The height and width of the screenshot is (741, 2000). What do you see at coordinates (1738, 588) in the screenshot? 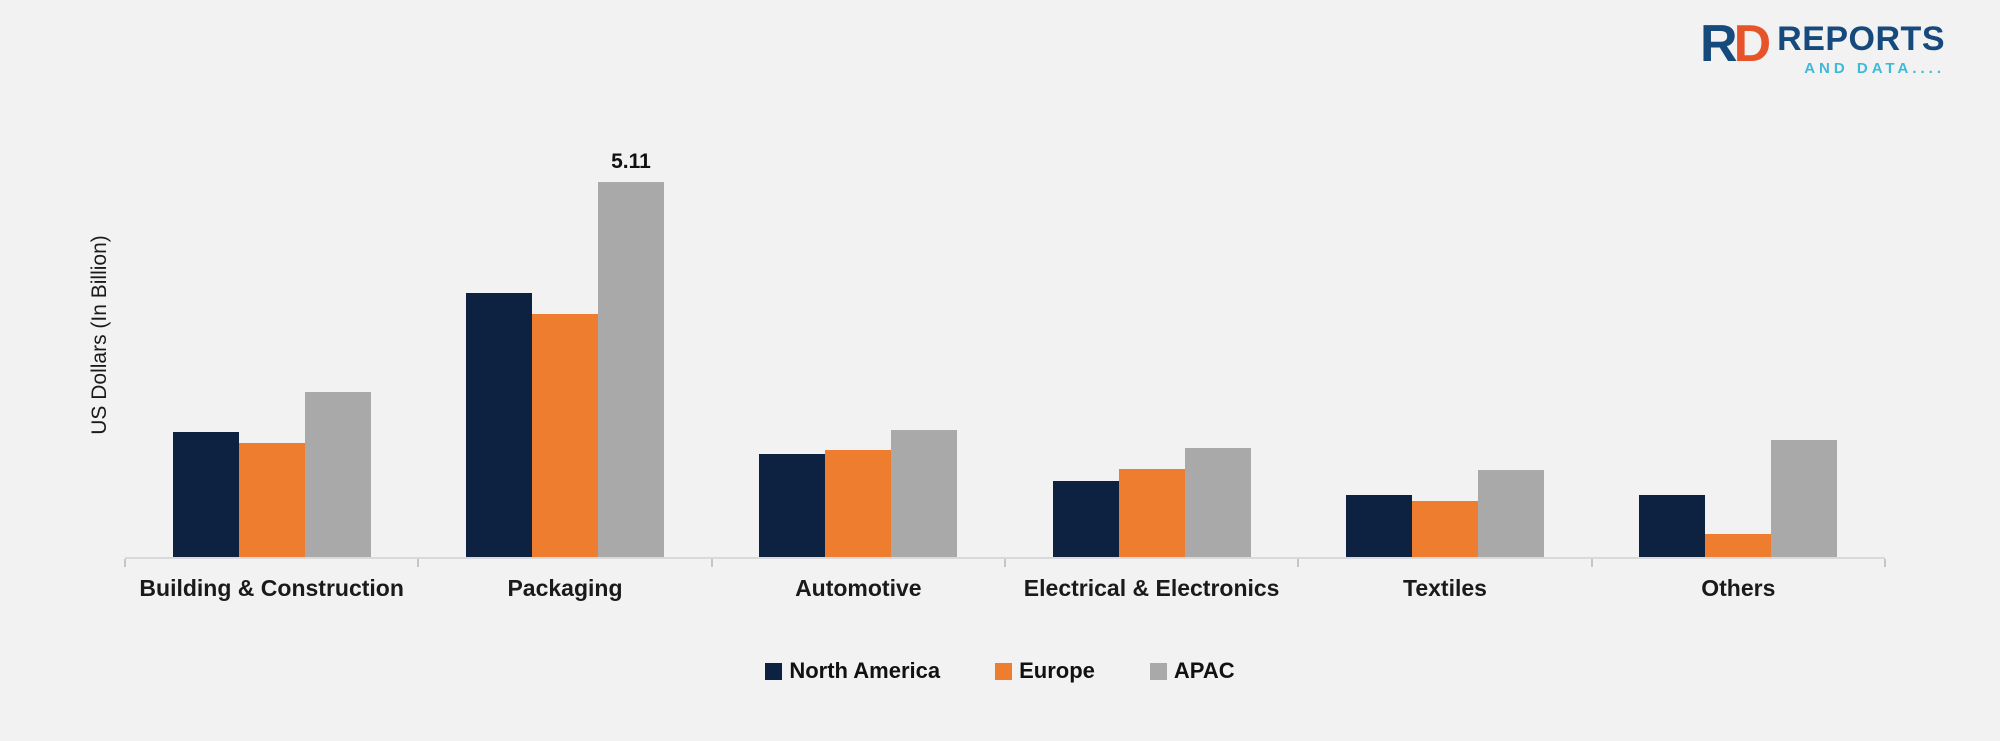
I see `category-label: Others` at bounding box center [1738, 588].